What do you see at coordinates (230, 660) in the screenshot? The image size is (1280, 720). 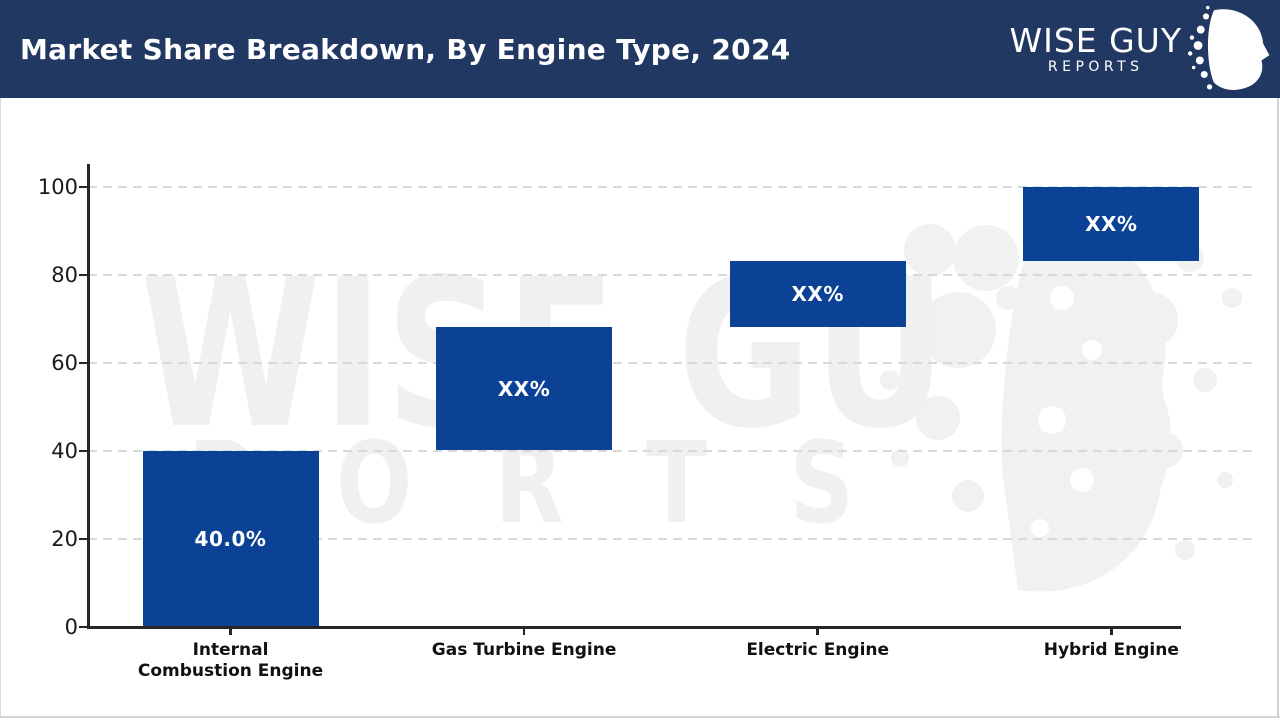 I see `xlabel-internal-combustion-engine: Internal Combustion Engine` at bounding box center [230, 660].